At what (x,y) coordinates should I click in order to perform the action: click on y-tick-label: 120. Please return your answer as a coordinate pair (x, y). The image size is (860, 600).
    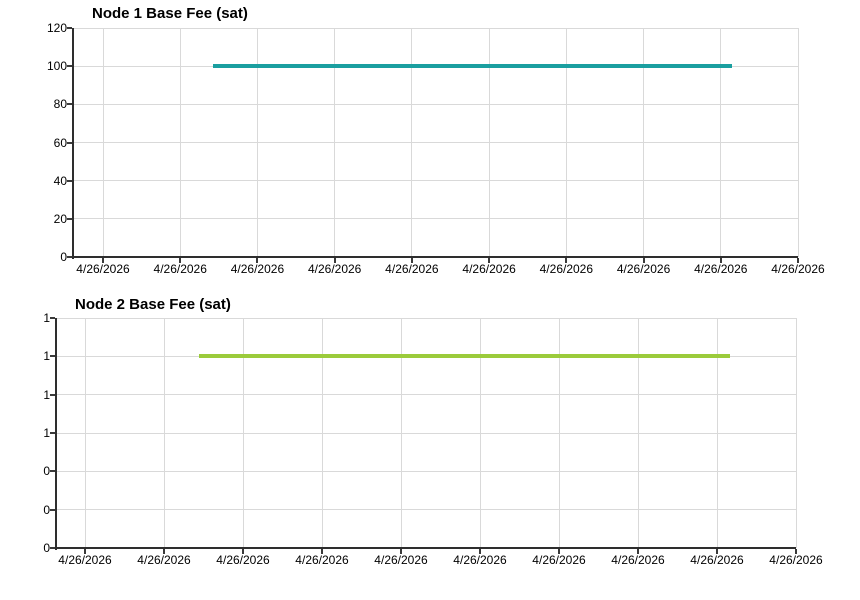
    Looking at the image, I should click on (56, 28).